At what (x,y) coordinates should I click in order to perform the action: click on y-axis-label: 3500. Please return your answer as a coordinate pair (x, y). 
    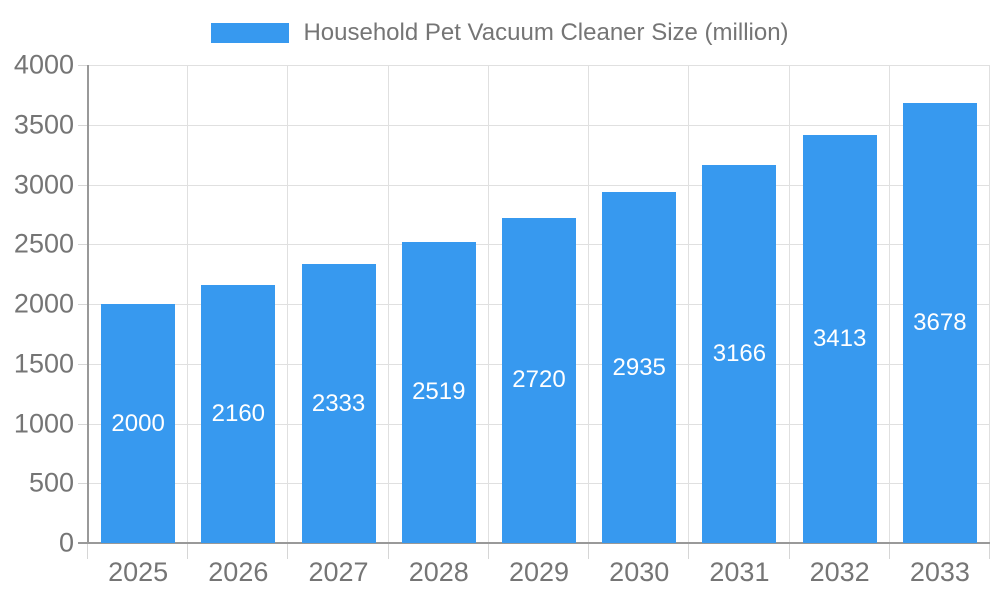
    Looking at the image, I should click on (43, 124).